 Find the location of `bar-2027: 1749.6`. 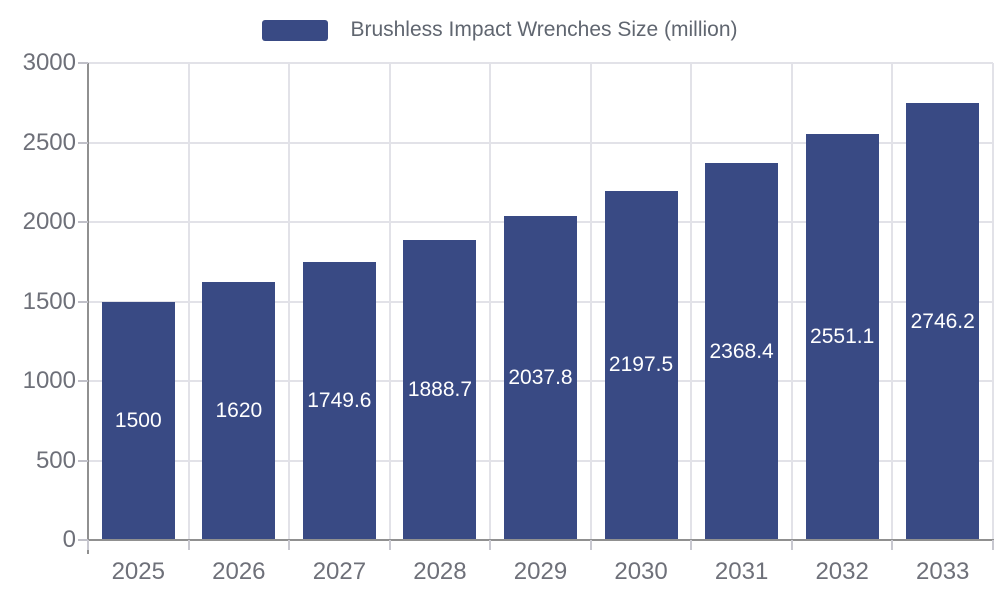

bar-2027: 1749.6 is located at coordinates (339, 400).